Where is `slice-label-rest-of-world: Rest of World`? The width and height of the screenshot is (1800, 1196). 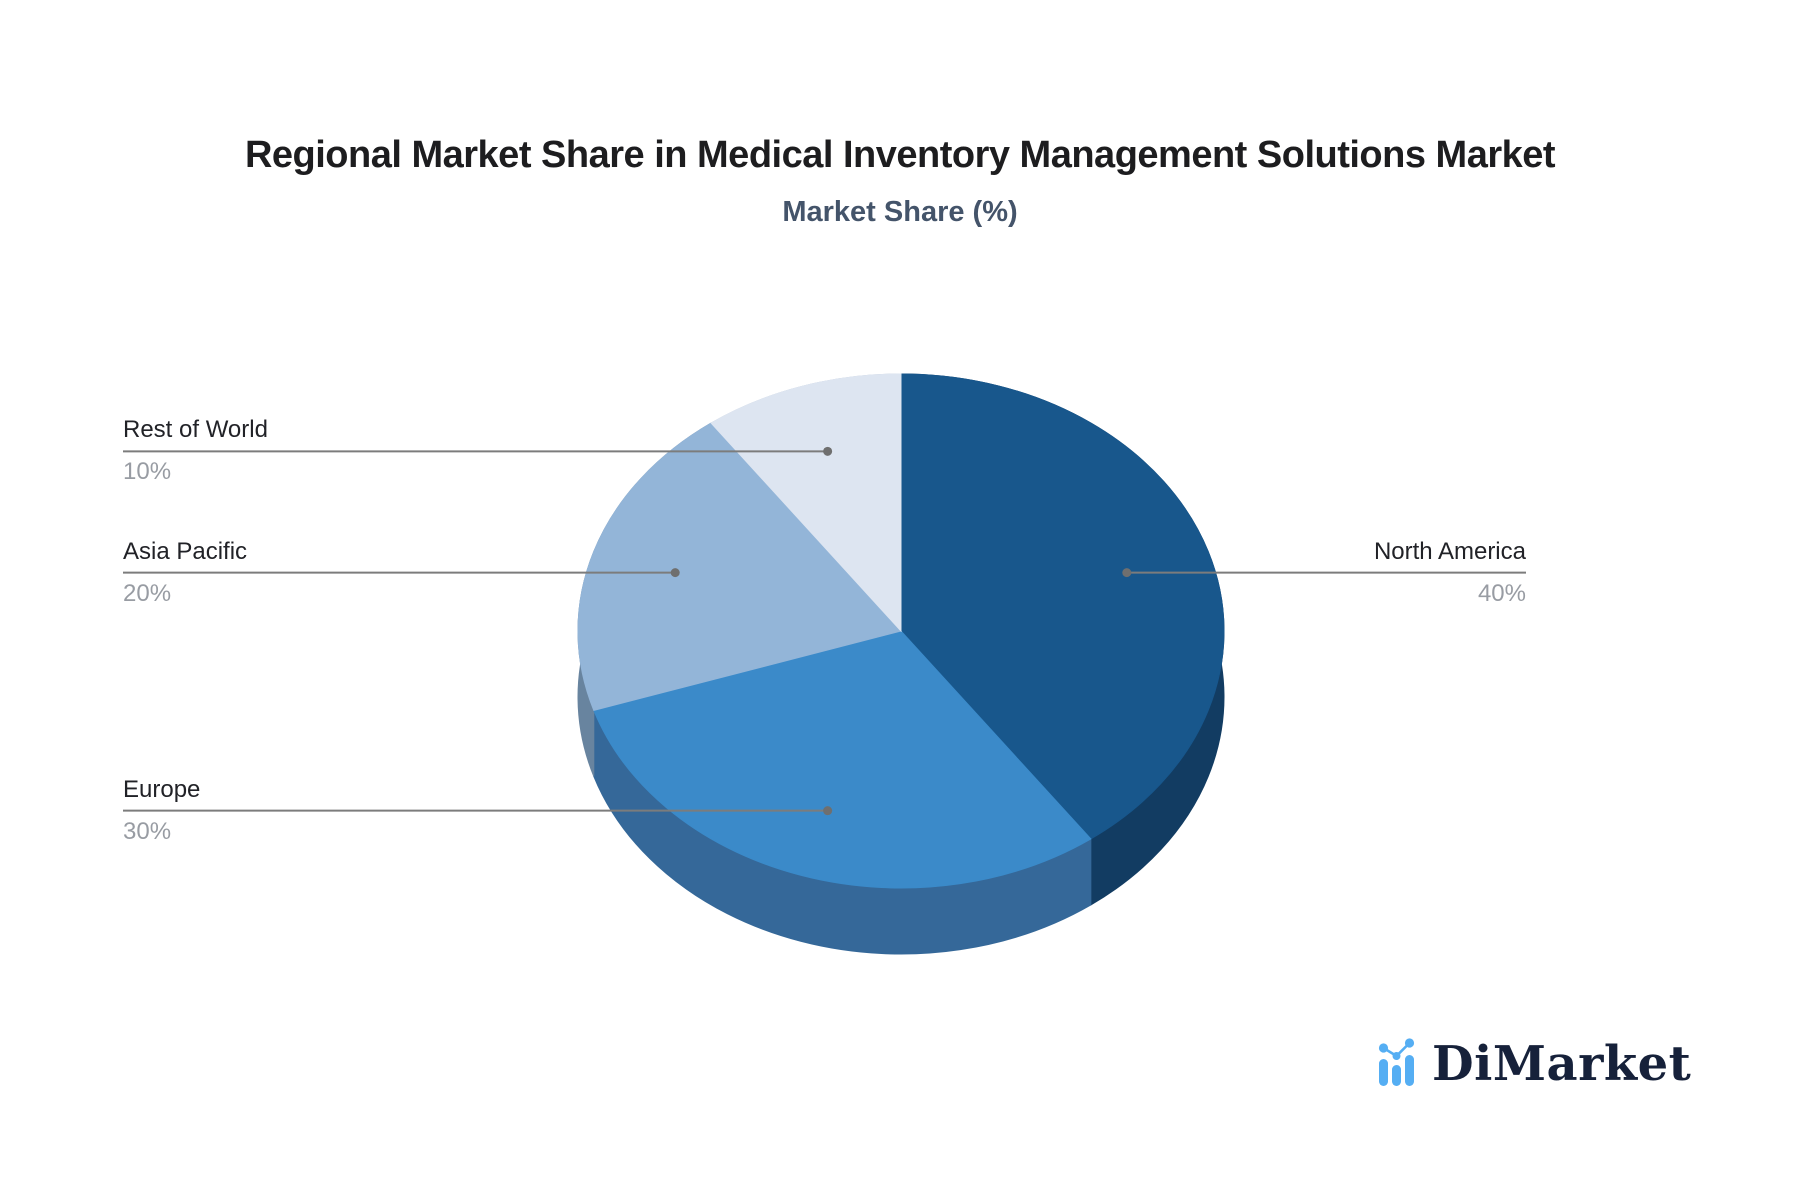
slice-label-rest-of-world: Rest of World is located at coordinates (195, 430).